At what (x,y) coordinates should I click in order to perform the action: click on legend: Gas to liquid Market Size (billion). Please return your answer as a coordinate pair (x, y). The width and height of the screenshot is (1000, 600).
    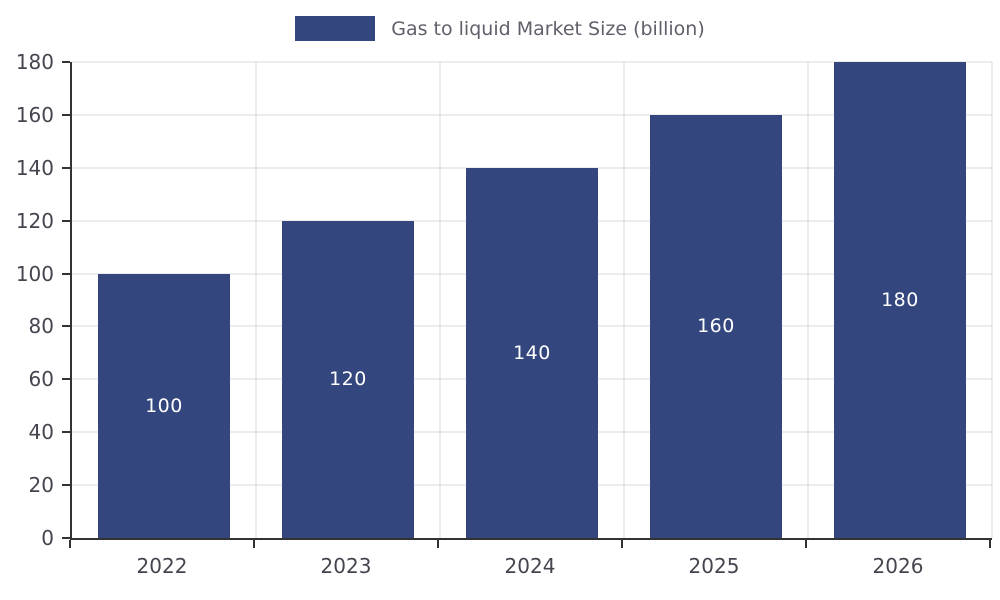
    Looking at the image, I should click on (500, 28).